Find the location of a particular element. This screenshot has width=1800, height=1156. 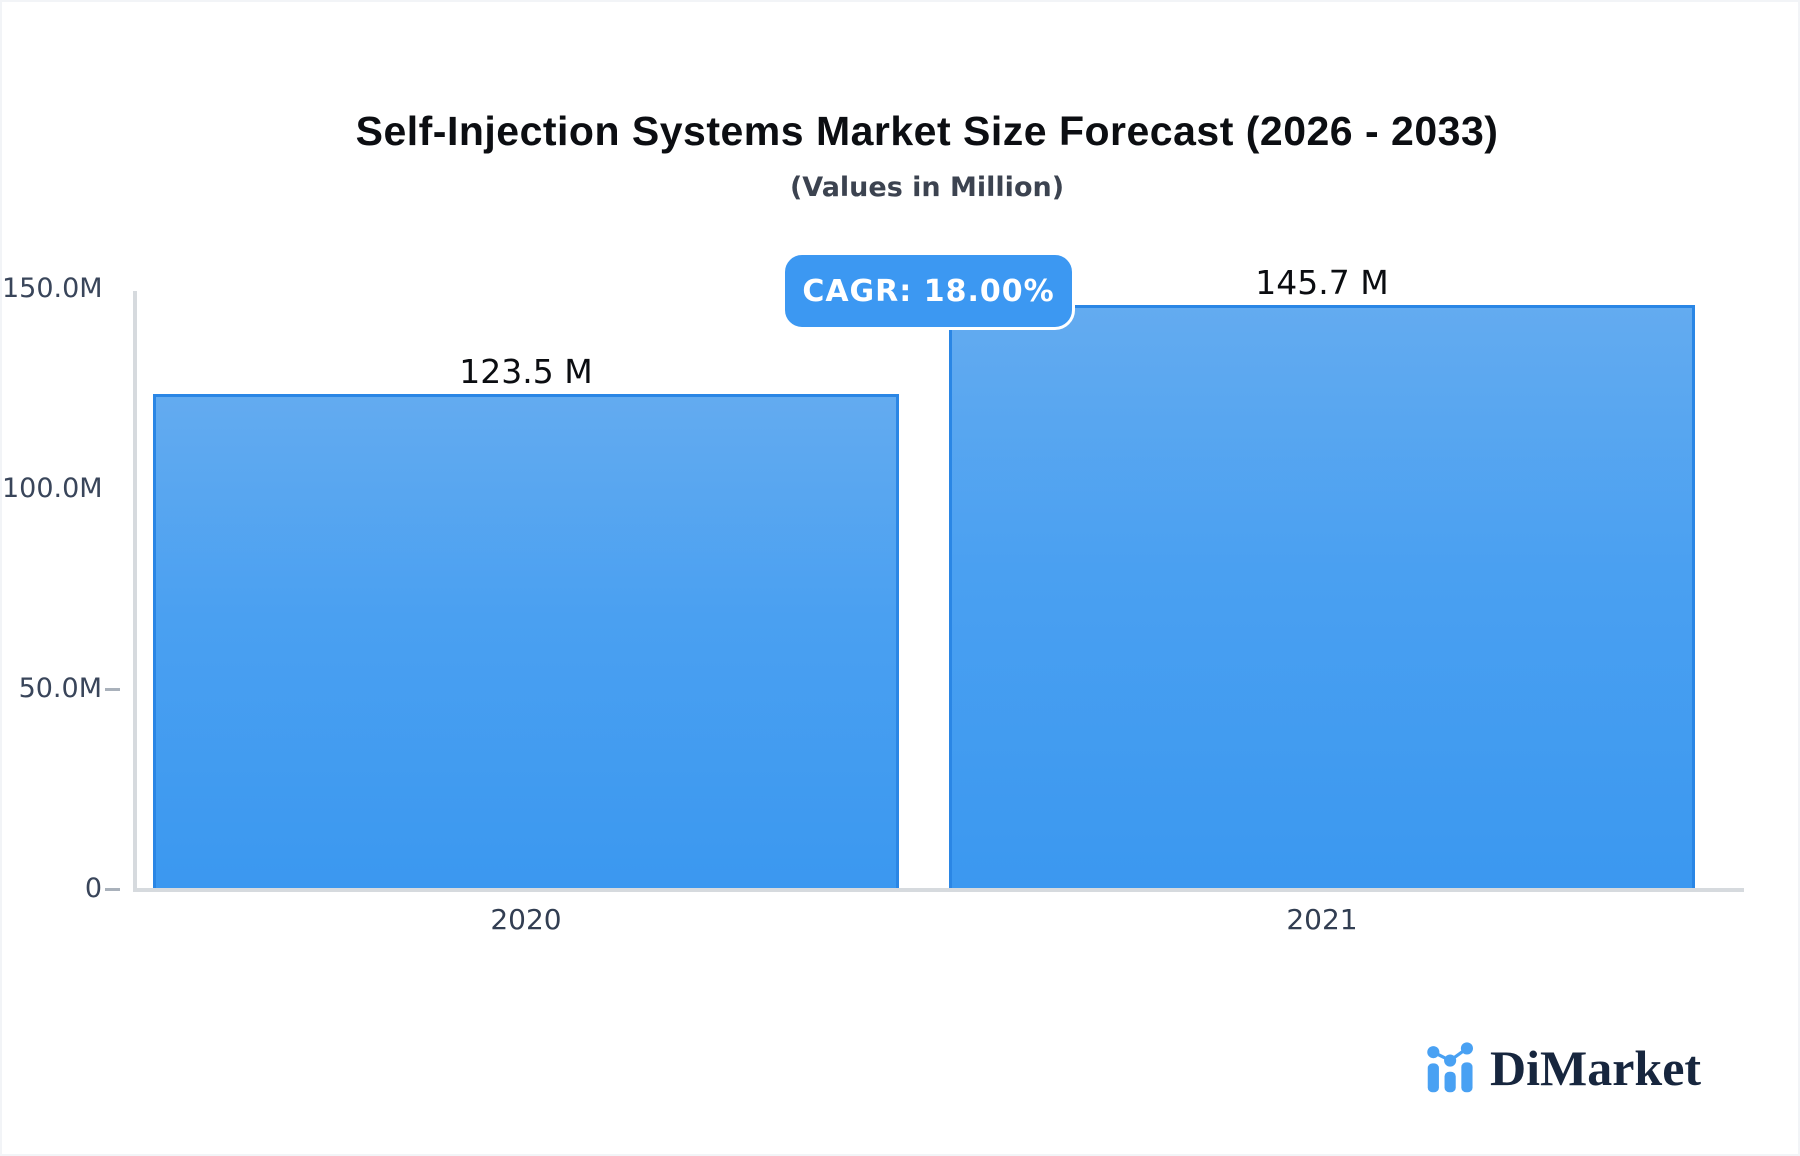

y-axis-label-100m: 100.0M is located at coordinates (52, 488).